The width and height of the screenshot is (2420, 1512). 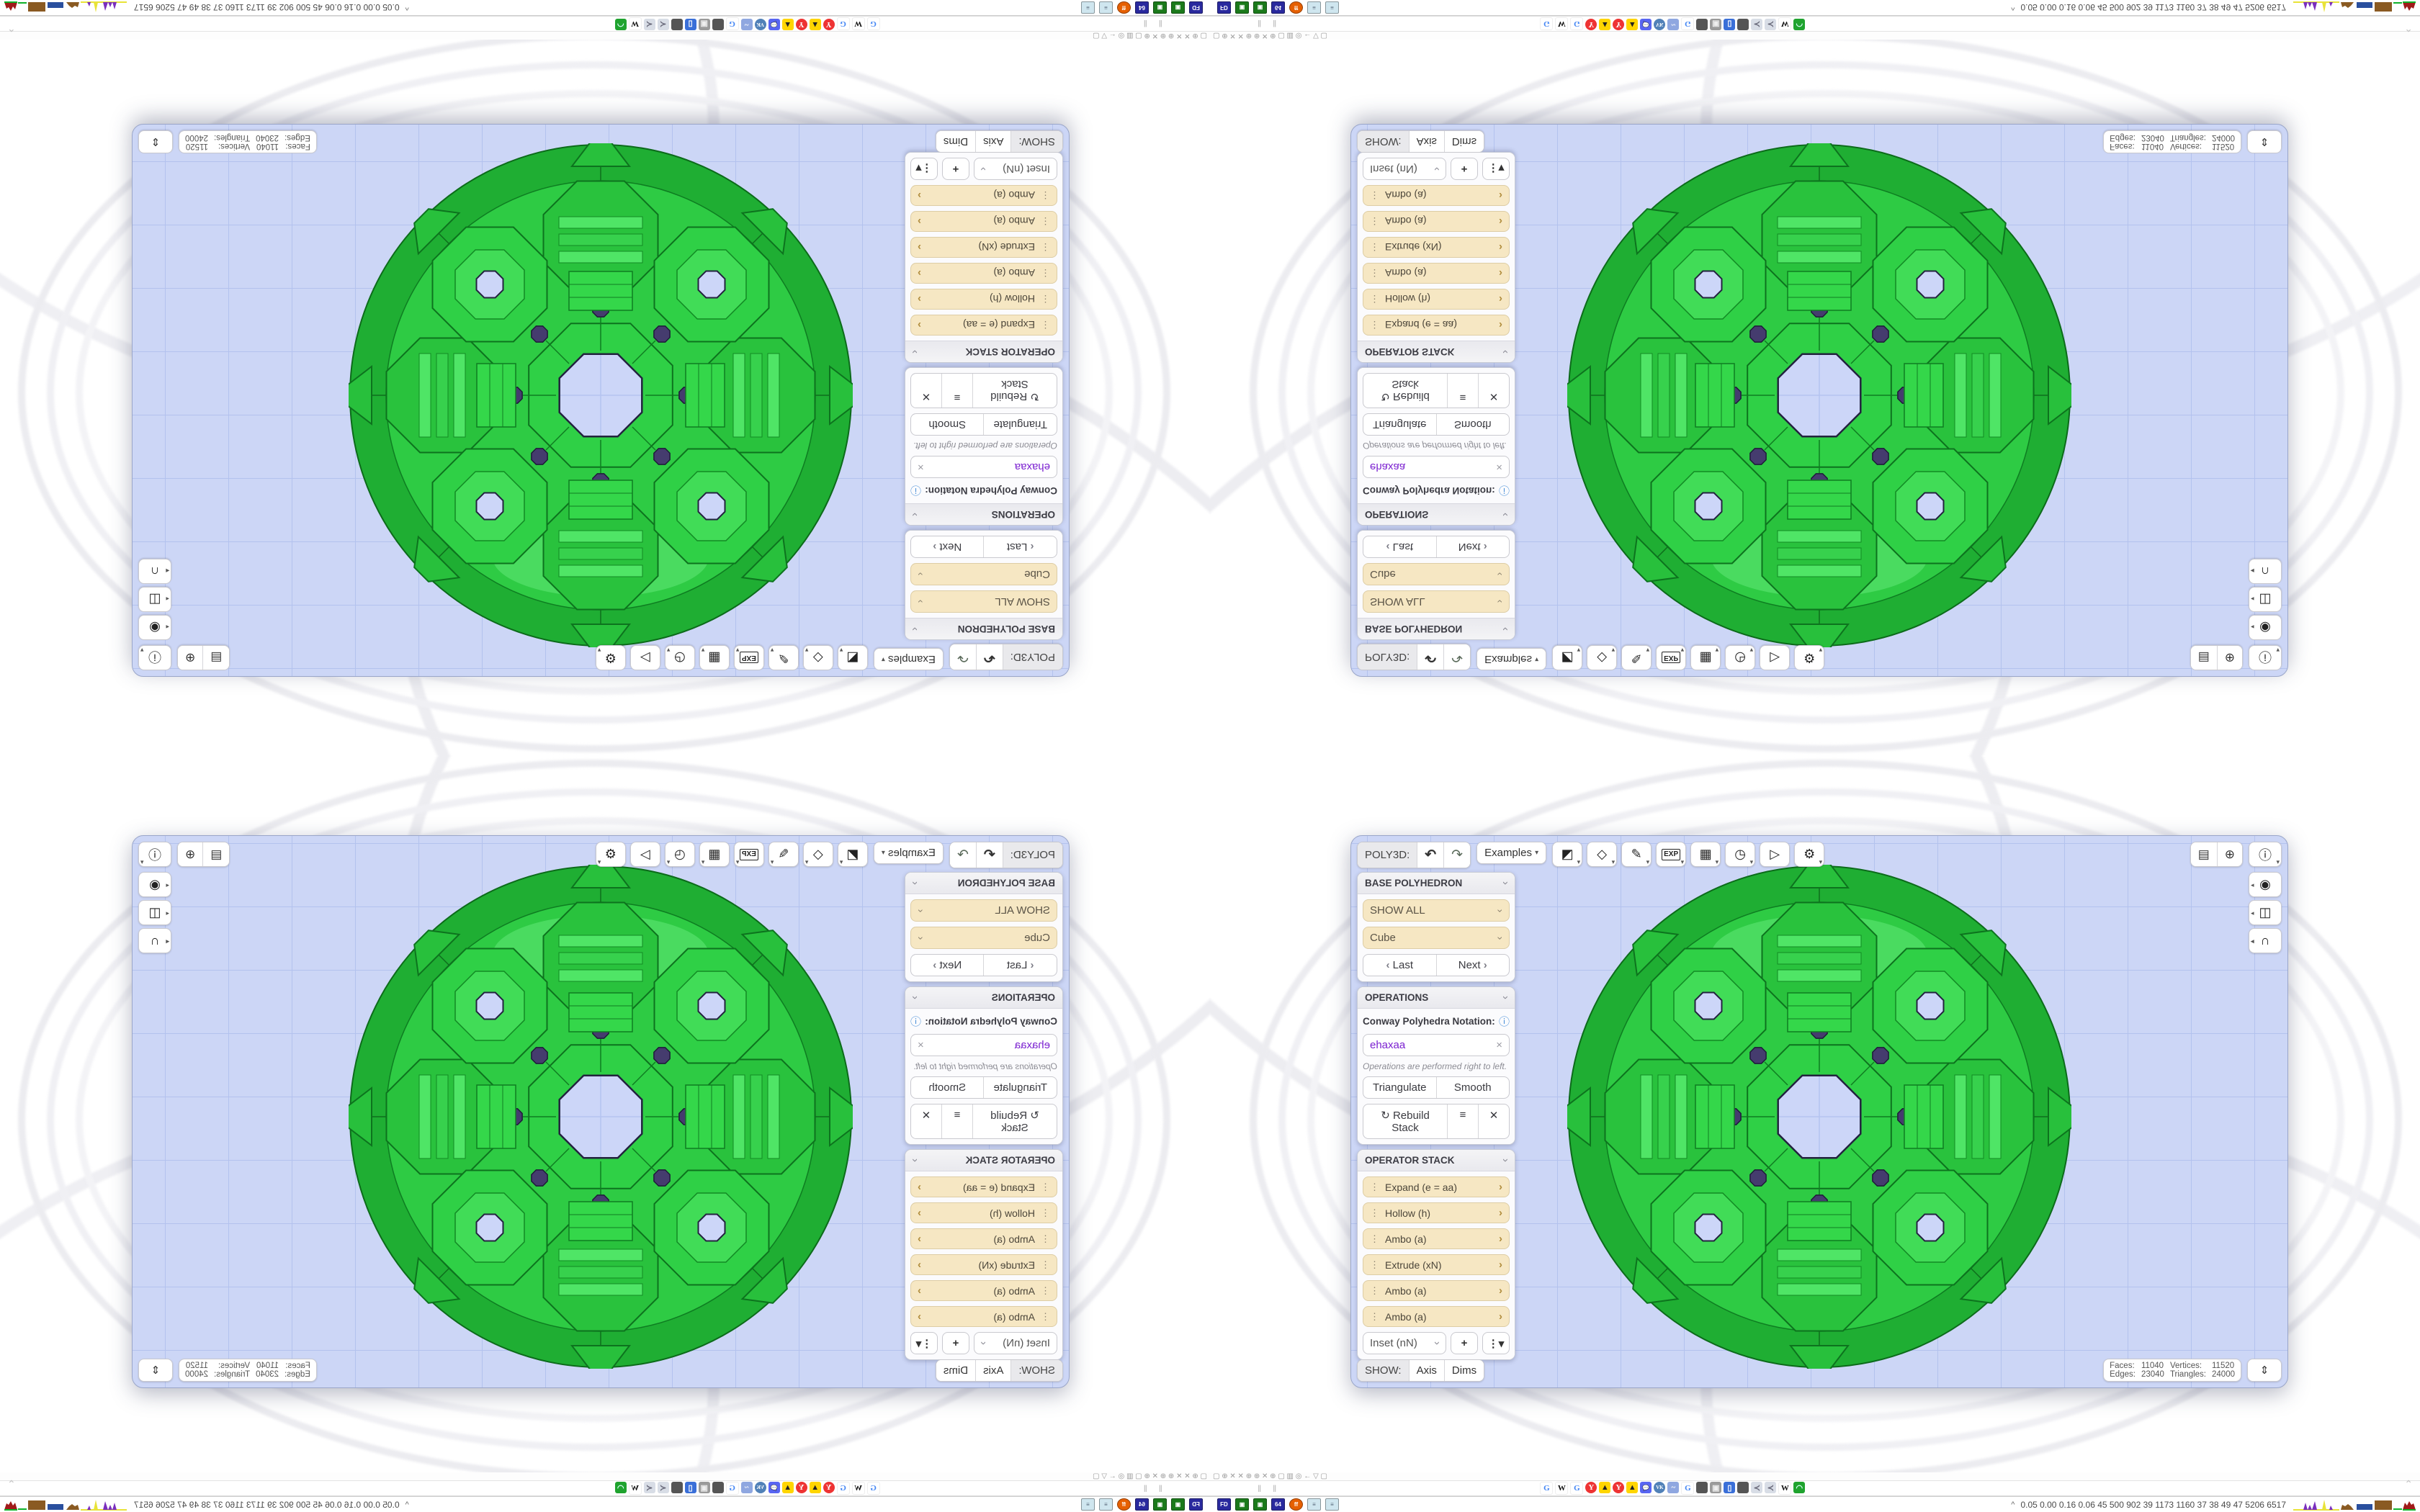 I want to click on visibility-button: ◂ ◉, so click(x=154, y=627).